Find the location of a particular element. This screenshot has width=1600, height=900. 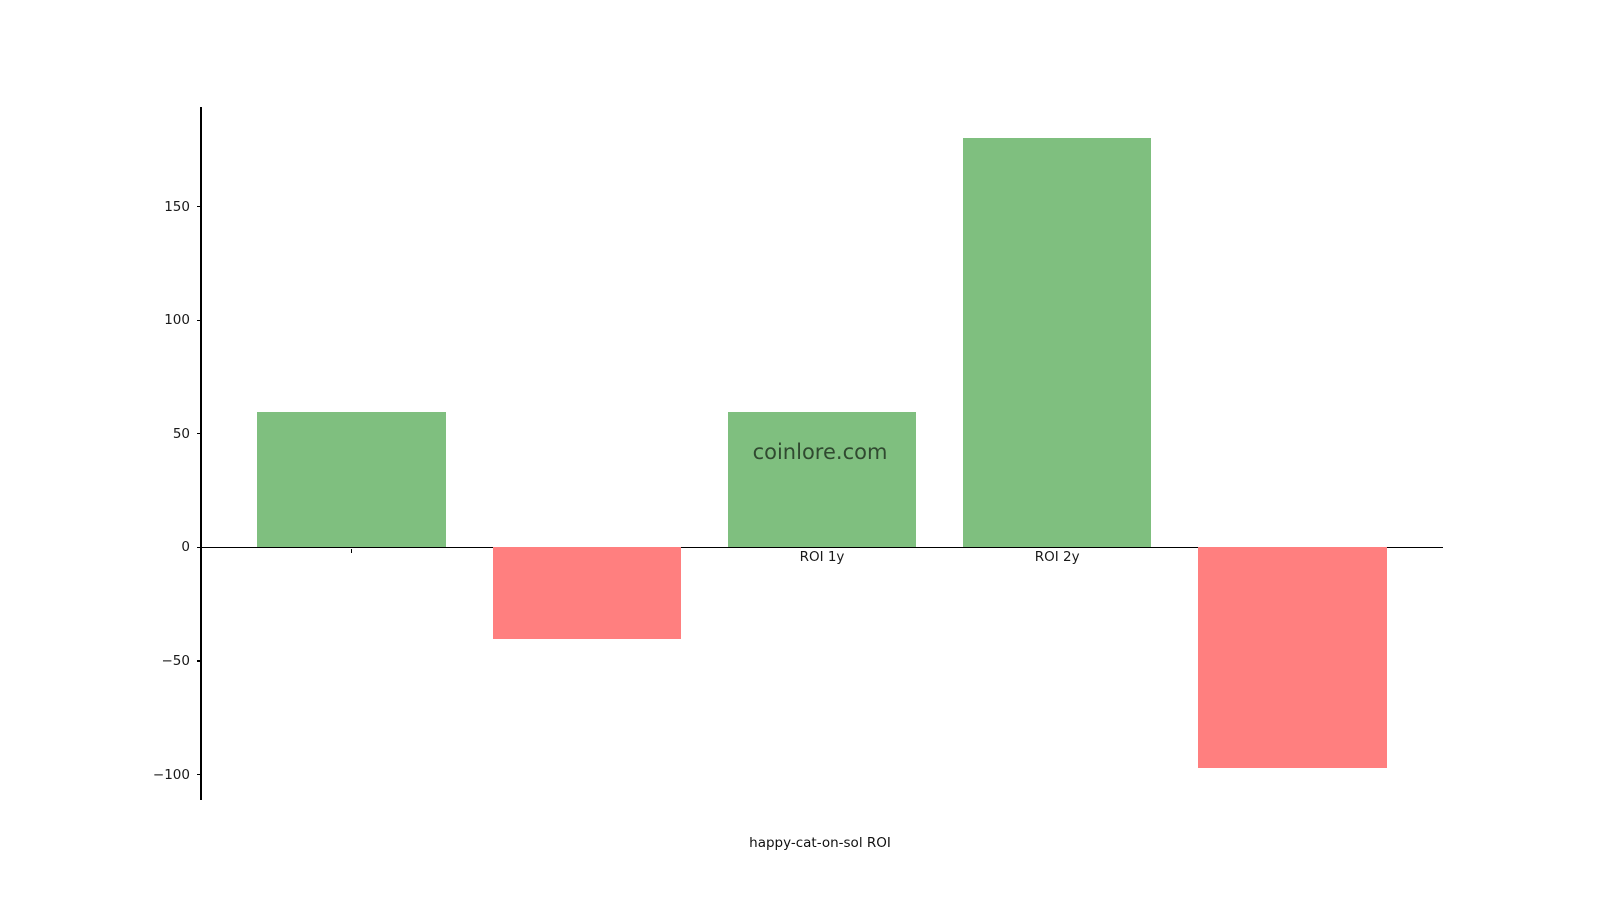

y-tick-label: −50 is located at coordinates (176, 661).